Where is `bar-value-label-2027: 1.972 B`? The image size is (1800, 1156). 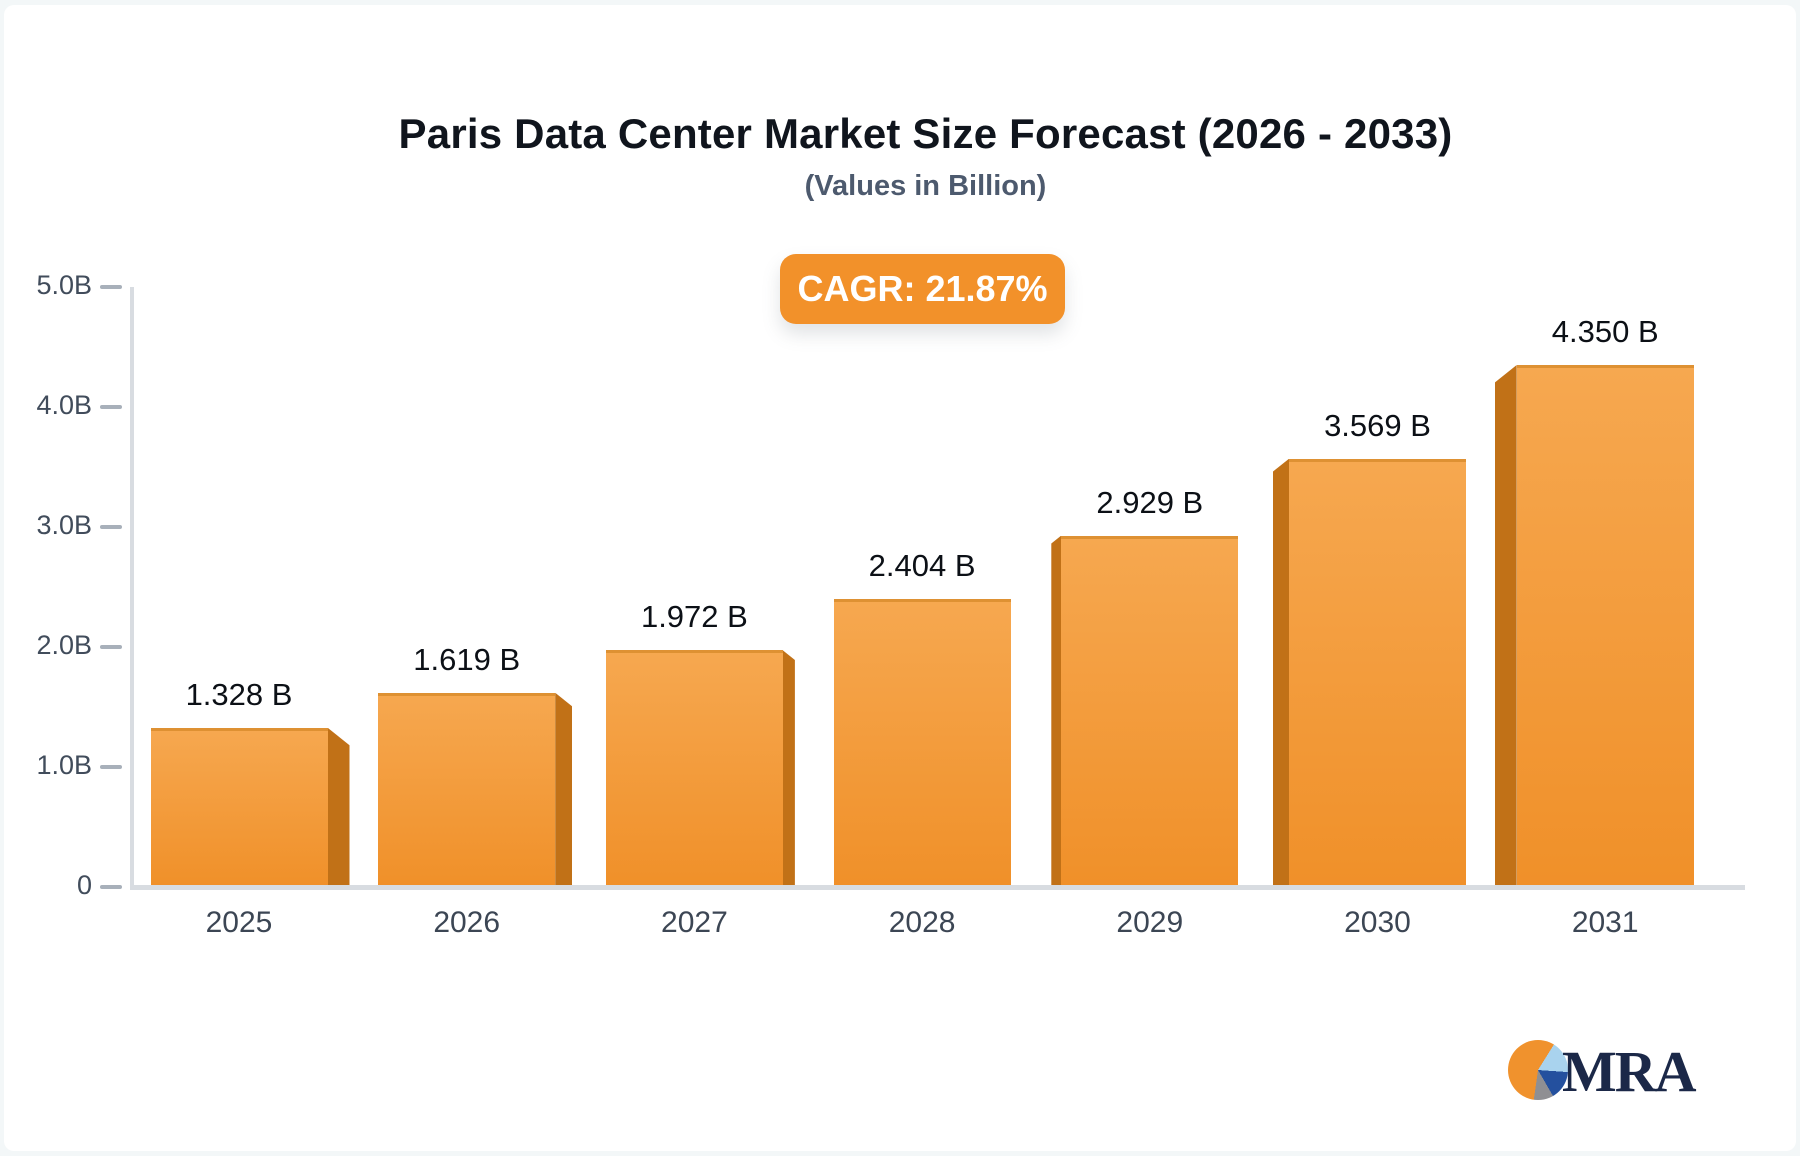 bar-value-label-2027: 1.972 B is located at coordinates (694, 617).